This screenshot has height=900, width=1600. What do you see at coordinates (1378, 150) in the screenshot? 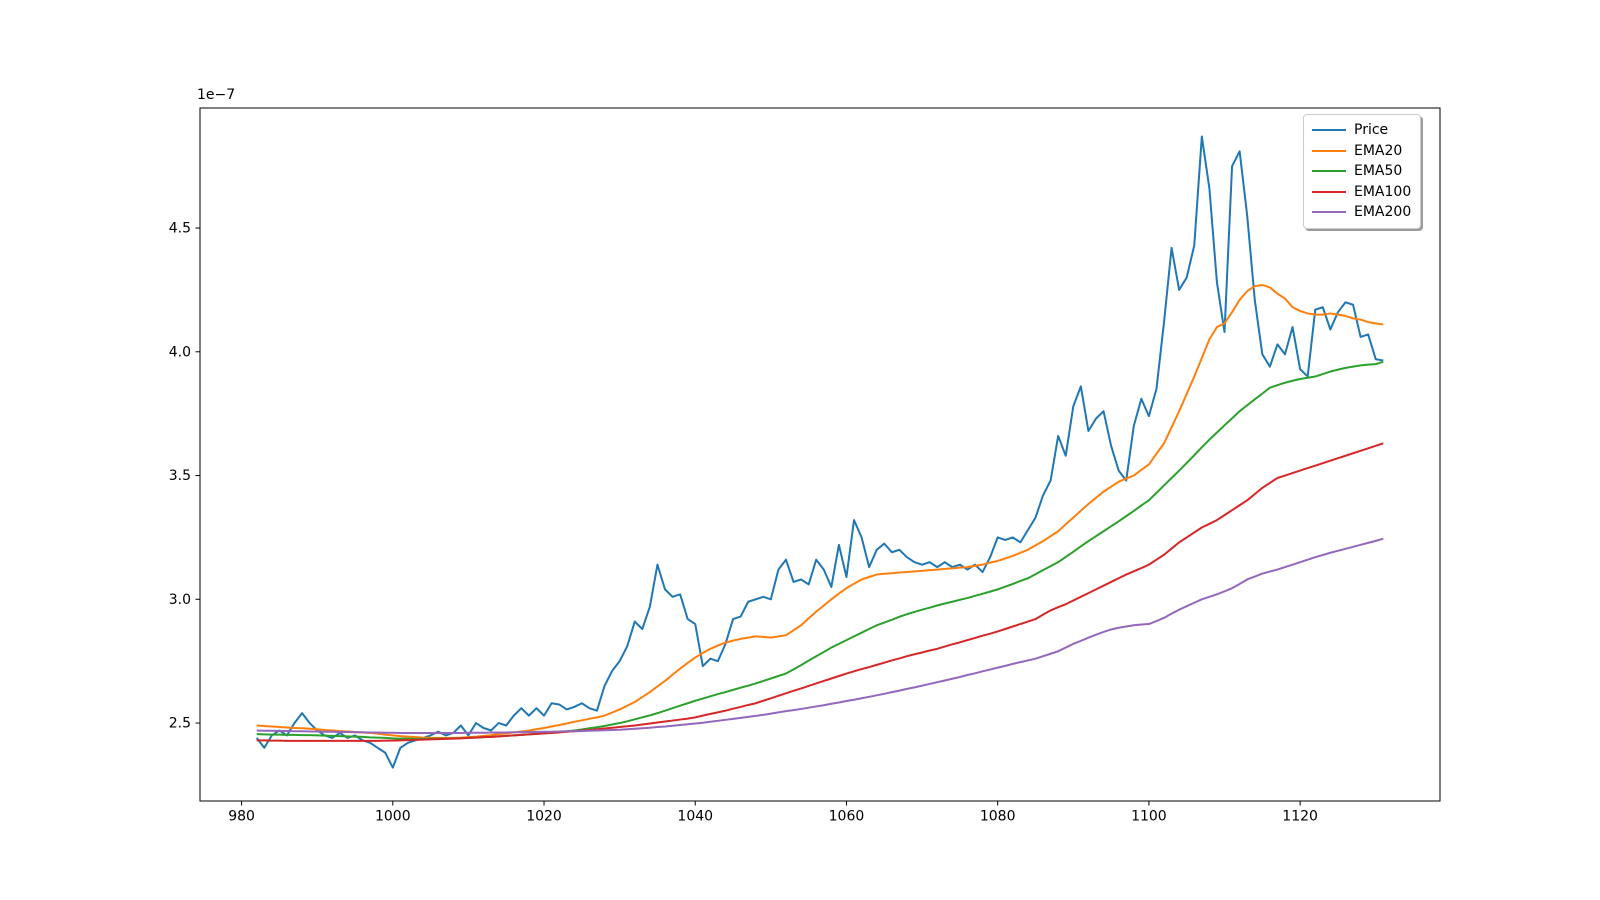
I see `legend-label: EMA20` at bounding box center [1378, 150].